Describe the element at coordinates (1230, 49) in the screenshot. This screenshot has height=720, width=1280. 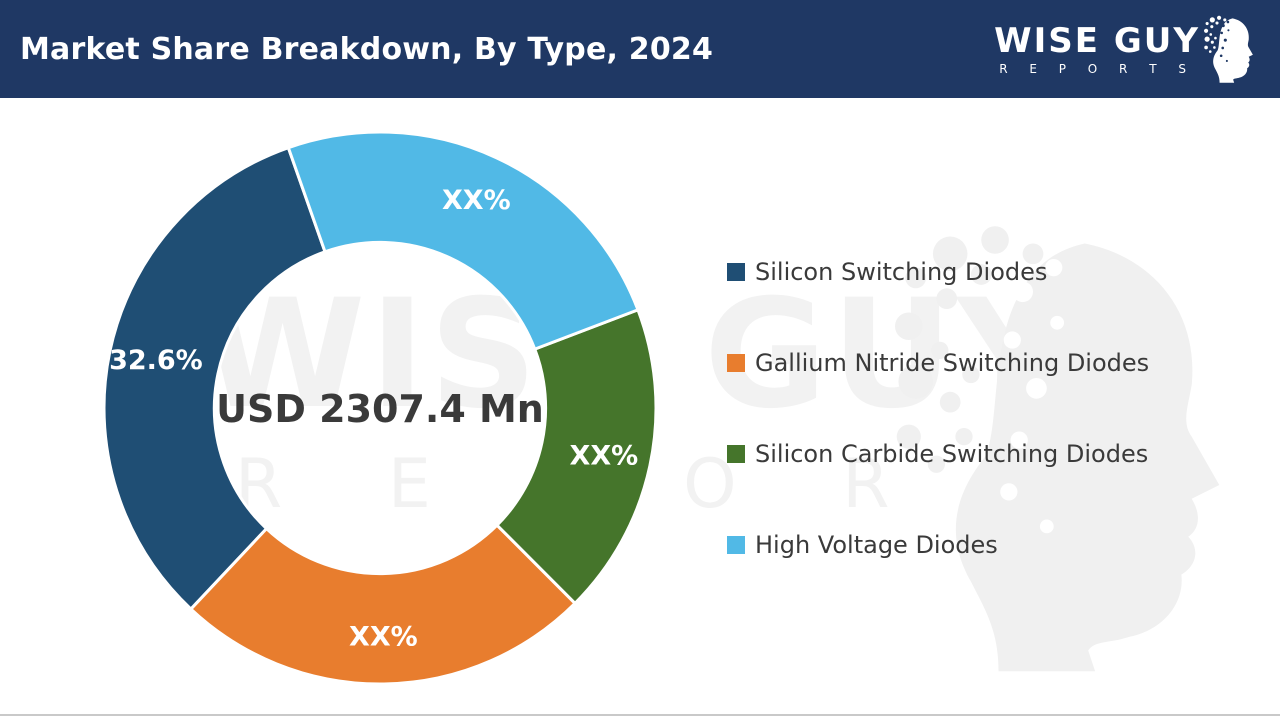
I see `wiseguy-face-icon` at that location.